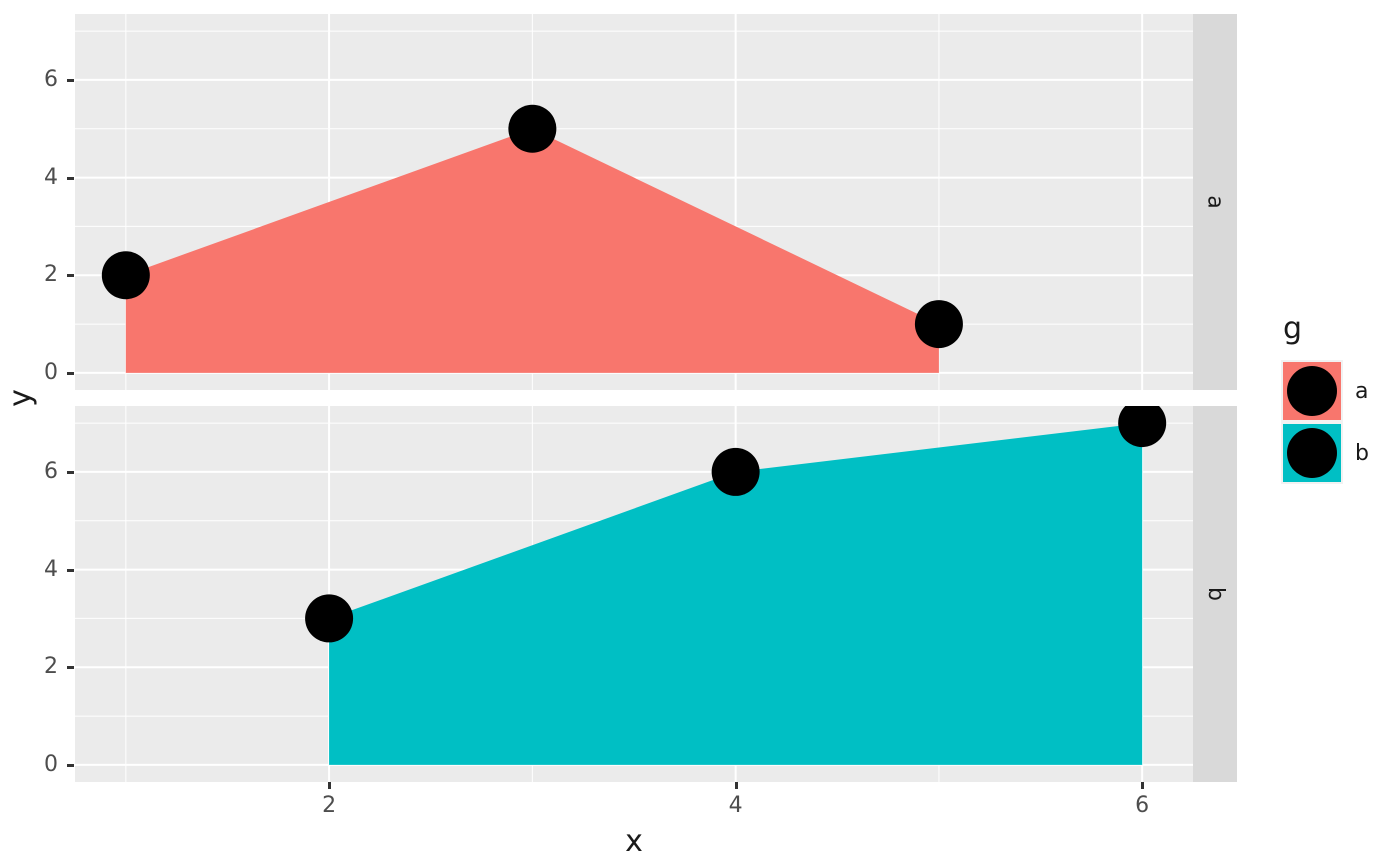 This screenshot has height=866, width=1400. What do you see at coordinates (1362, 391) in the screenshot?
I see `legend-entry-label: a` at bounding box center [1362, 391].